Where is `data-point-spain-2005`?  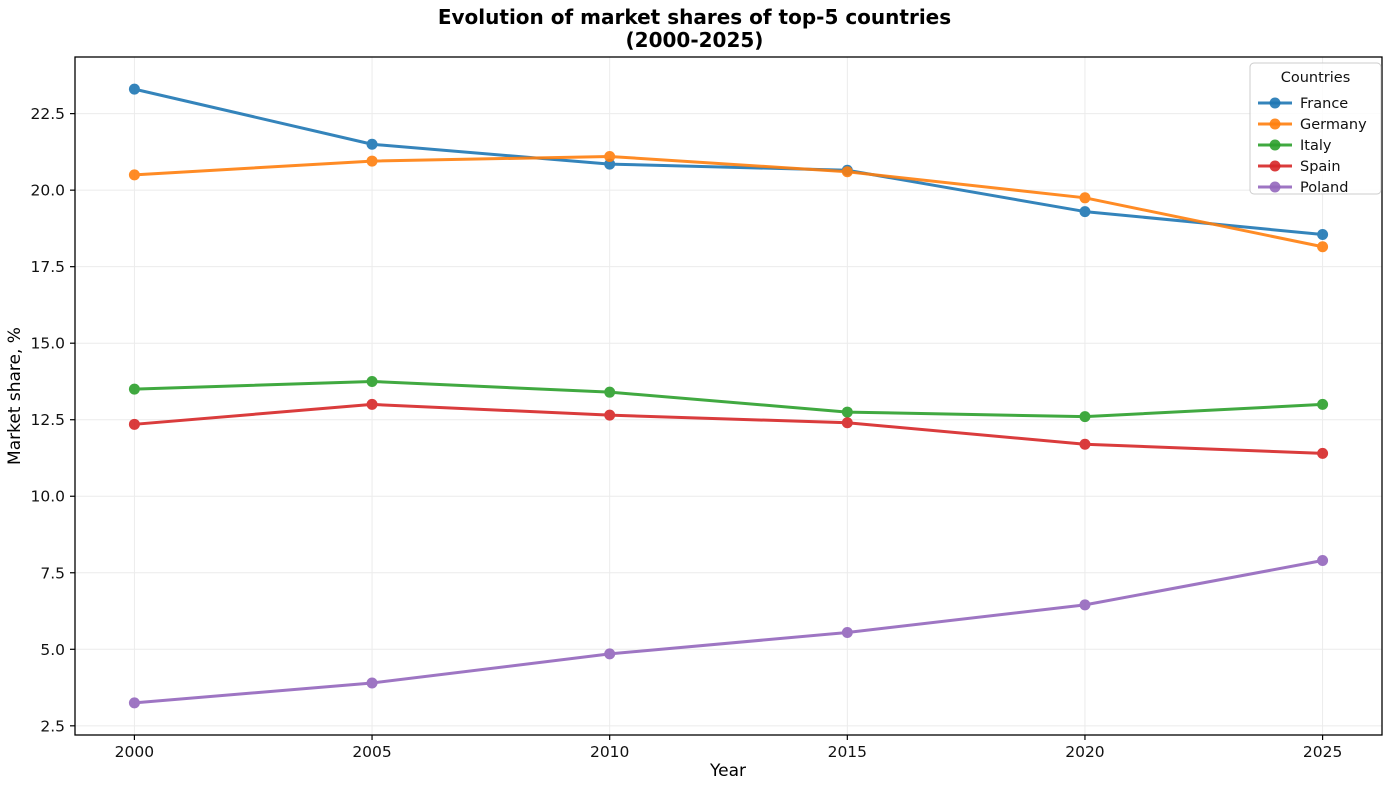
data-point-spain-2005 is located at coordinates (372, 404).